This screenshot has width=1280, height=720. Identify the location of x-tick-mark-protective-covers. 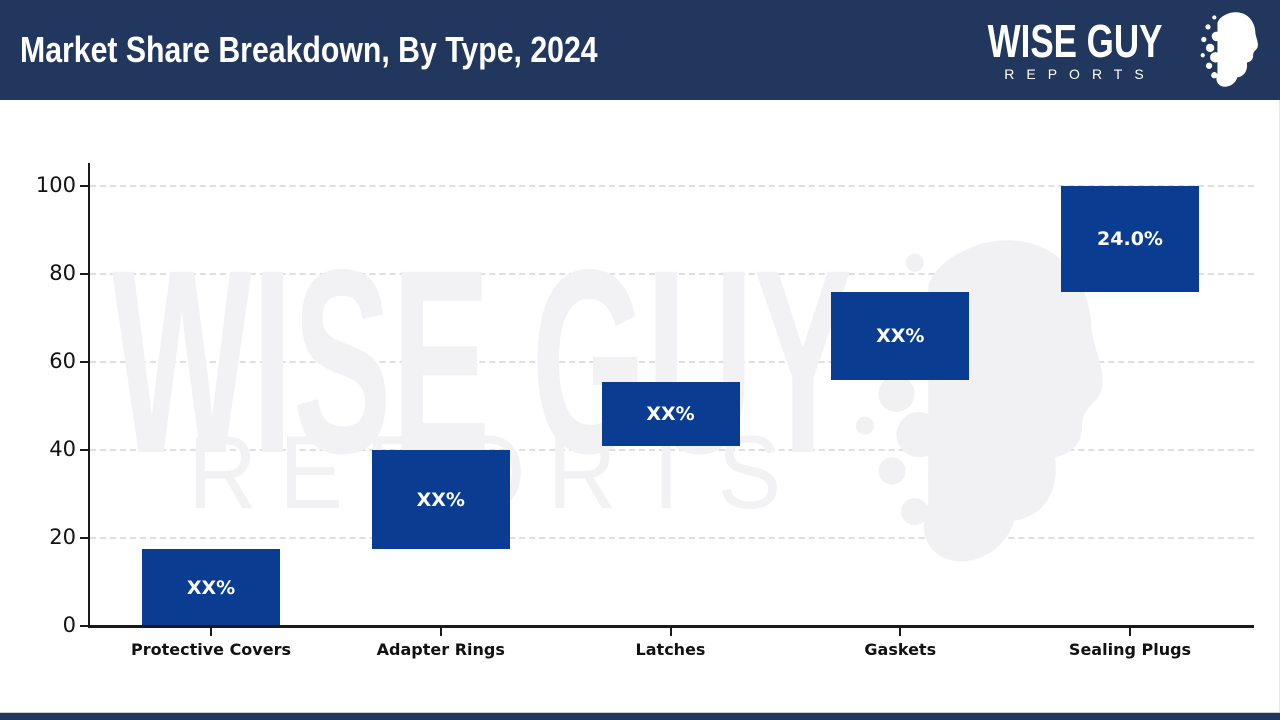
(211, 632).